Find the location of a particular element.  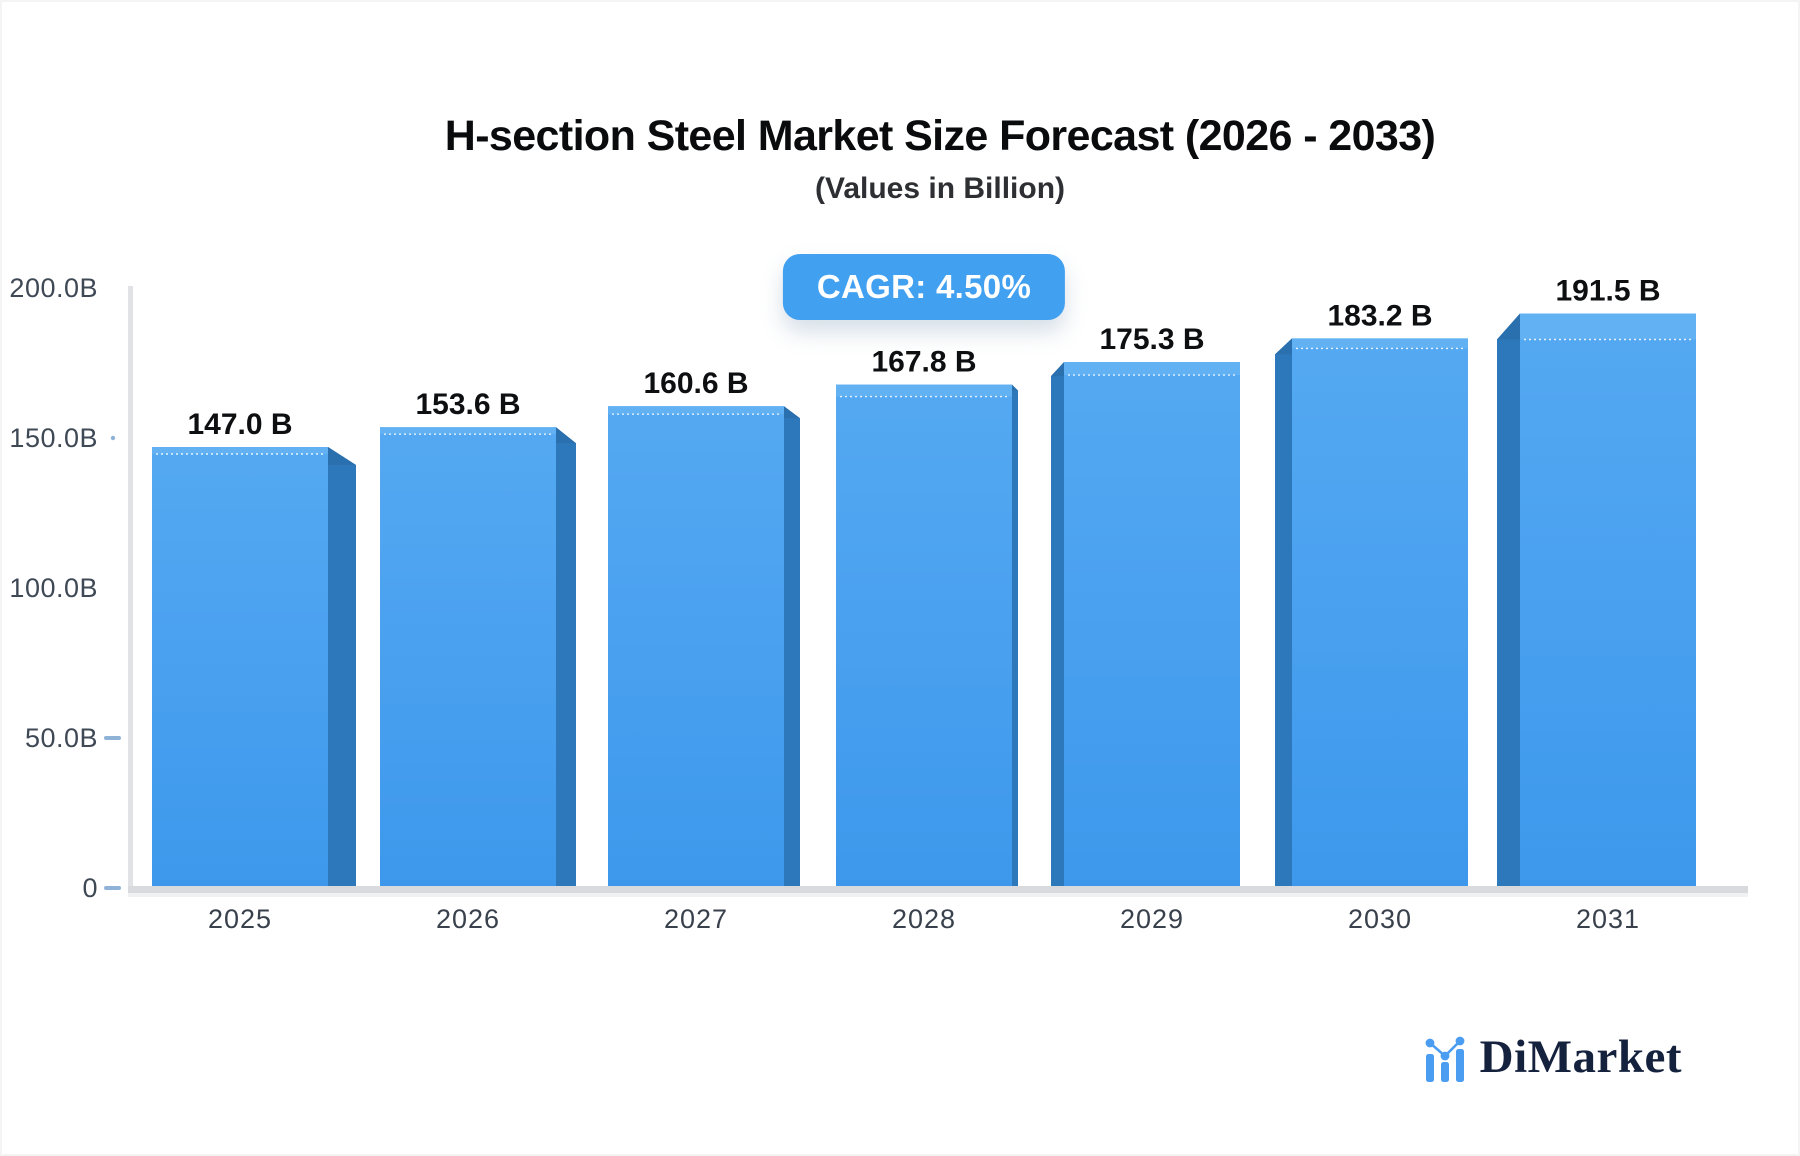

bar-side-2028 is located at coordinates (1015, 636).